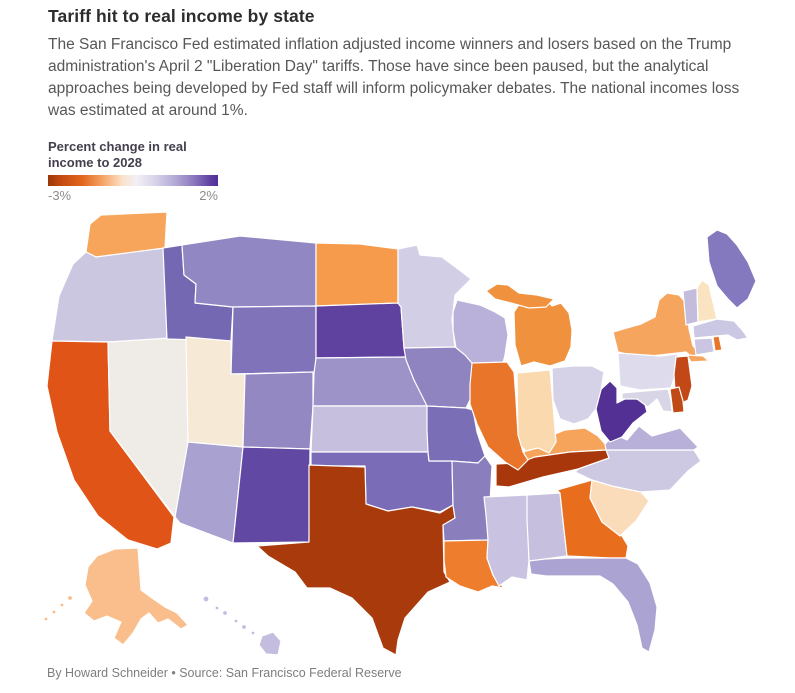 The image size is (795, 693). What do you see at coordinates (698, 358) in the screenshot?
I see `state-ny-long-island` at bounding box center [698, 358].